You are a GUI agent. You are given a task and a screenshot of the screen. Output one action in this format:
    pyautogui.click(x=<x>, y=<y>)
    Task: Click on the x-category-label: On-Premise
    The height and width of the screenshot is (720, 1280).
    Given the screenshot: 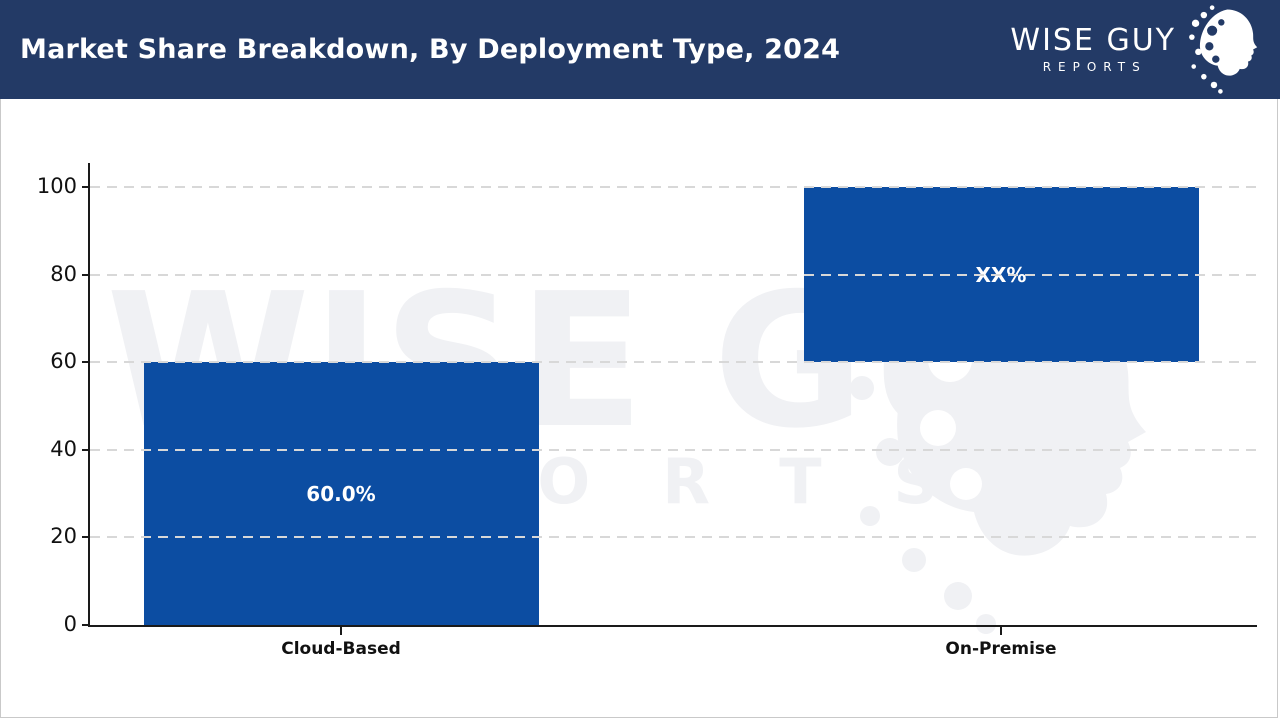 What is the action you would take?
    pyautogui.click(x=1001, y=649)
    